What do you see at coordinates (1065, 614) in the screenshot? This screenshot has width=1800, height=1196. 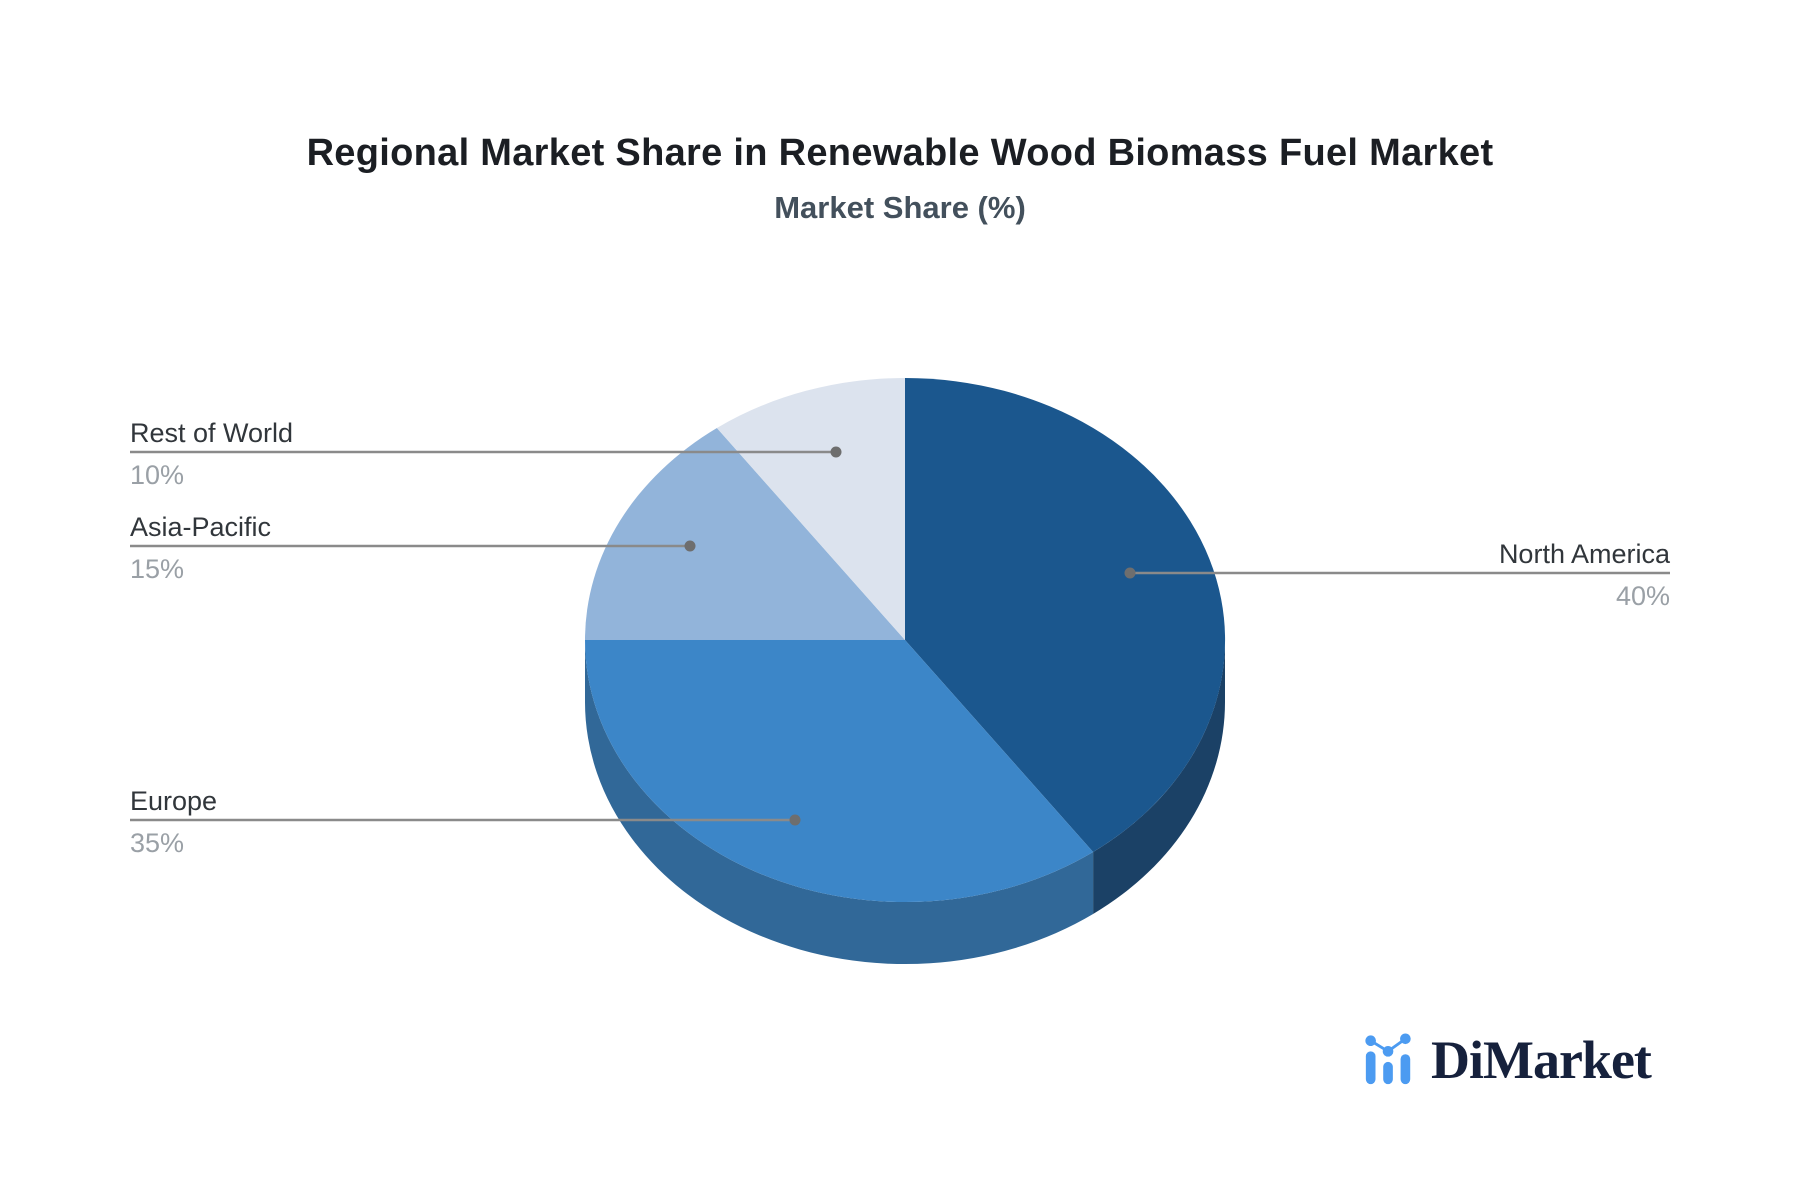 I see `pie-slice-north-america` at bounding box center [1065, 614].